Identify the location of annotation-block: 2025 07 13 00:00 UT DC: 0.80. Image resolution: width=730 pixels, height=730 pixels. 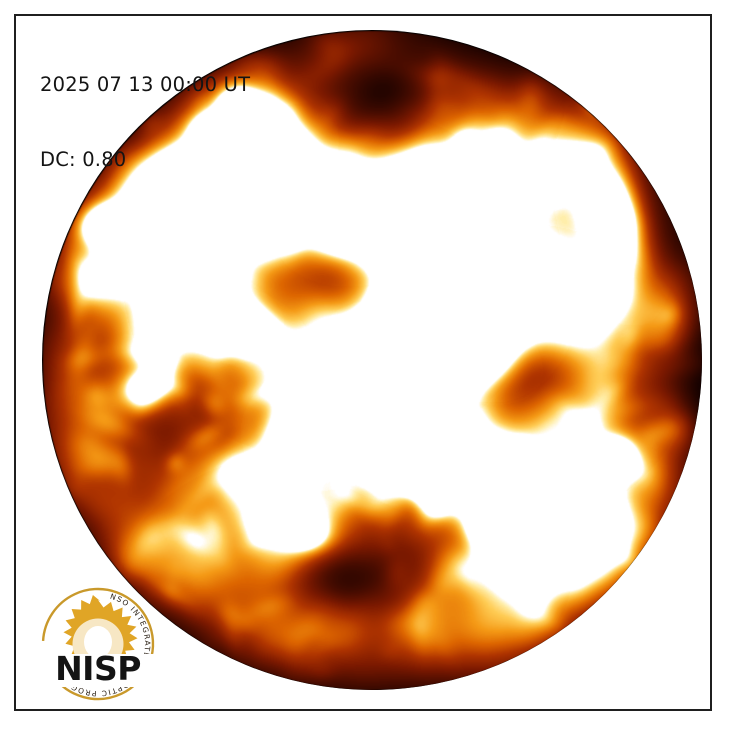
(145, 122).